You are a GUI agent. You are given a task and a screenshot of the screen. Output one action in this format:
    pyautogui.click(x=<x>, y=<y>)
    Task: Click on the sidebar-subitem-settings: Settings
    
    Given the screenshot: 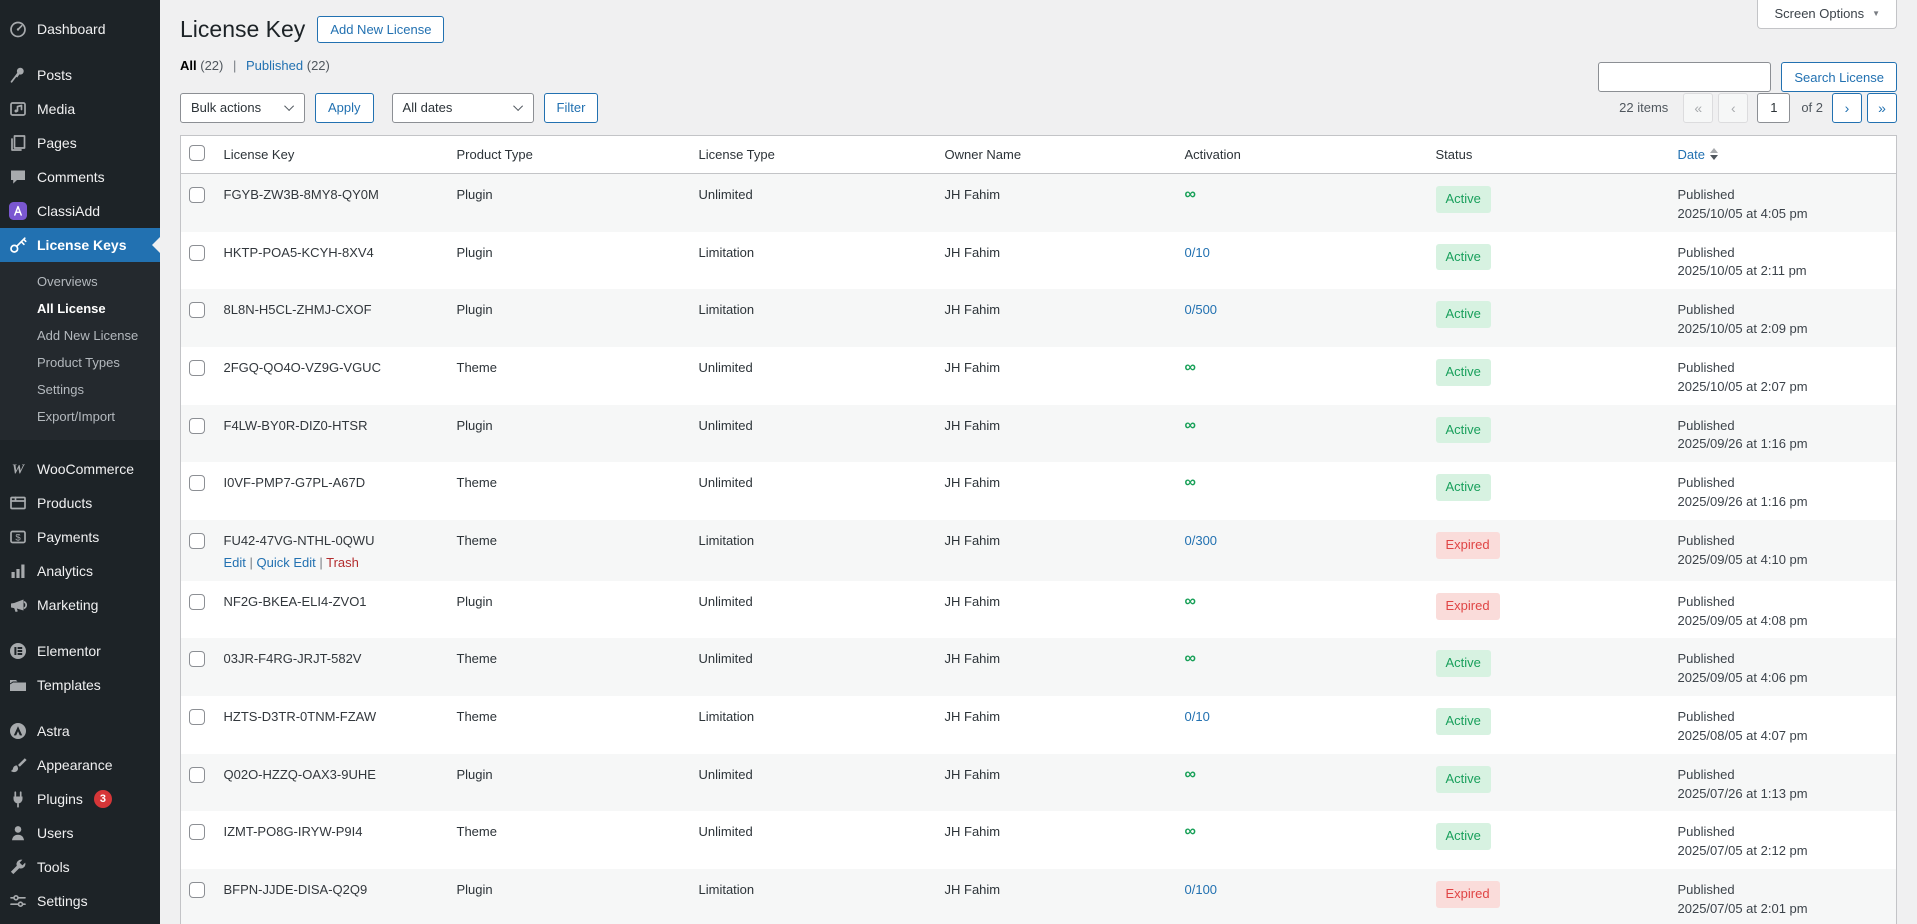 What is the action you would take?
    pyautogui.click(x=60, y=389)
    